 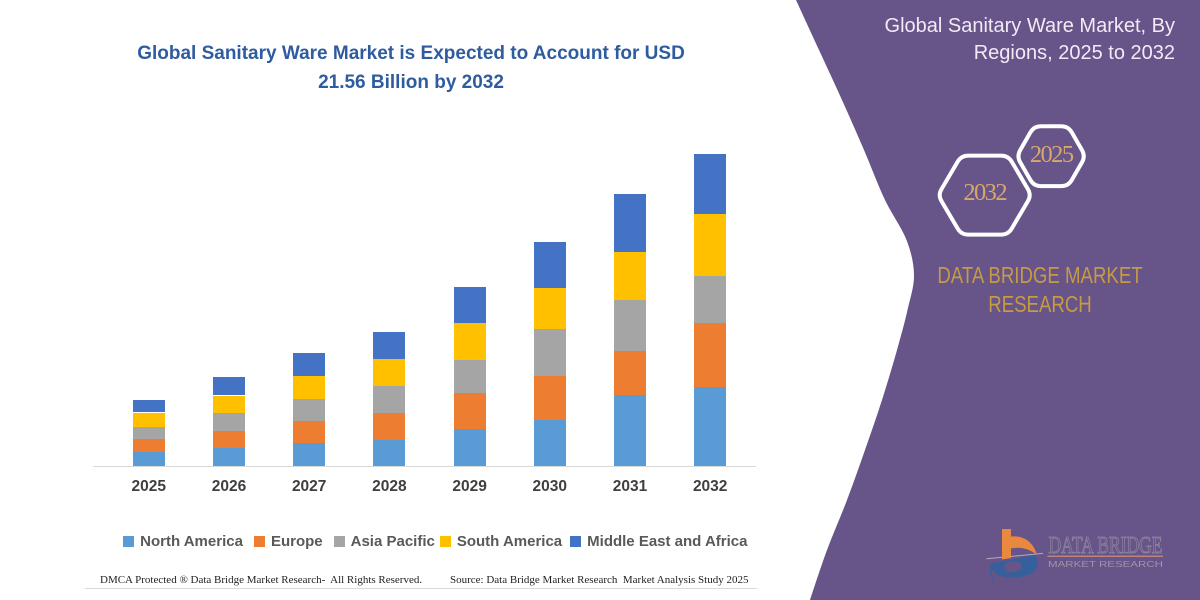 What do you see at coordinates (1105, 564) in the screenshot?
I see `svg-text: MARKET RESEARCH` at bounding box center [1105, 564].